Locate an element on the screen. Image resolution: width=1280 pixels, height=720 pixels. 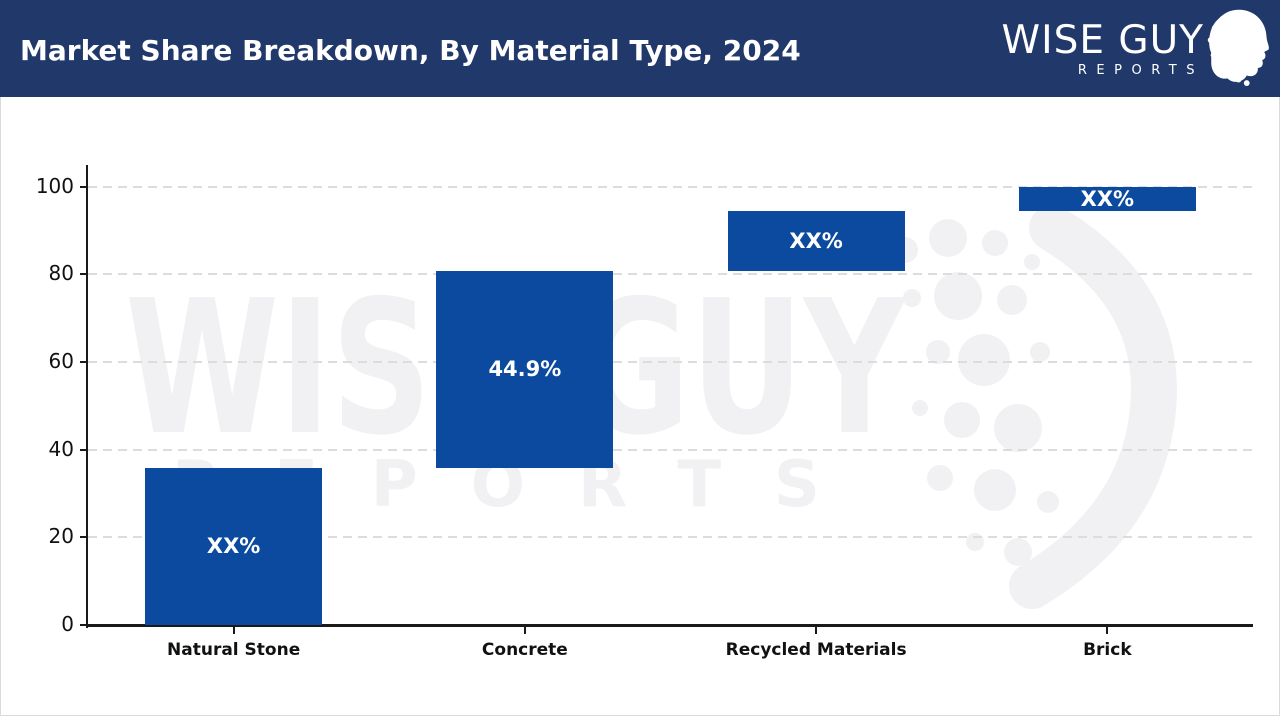
bar-value-label: 44.9% is located at coordinates (525, 369).